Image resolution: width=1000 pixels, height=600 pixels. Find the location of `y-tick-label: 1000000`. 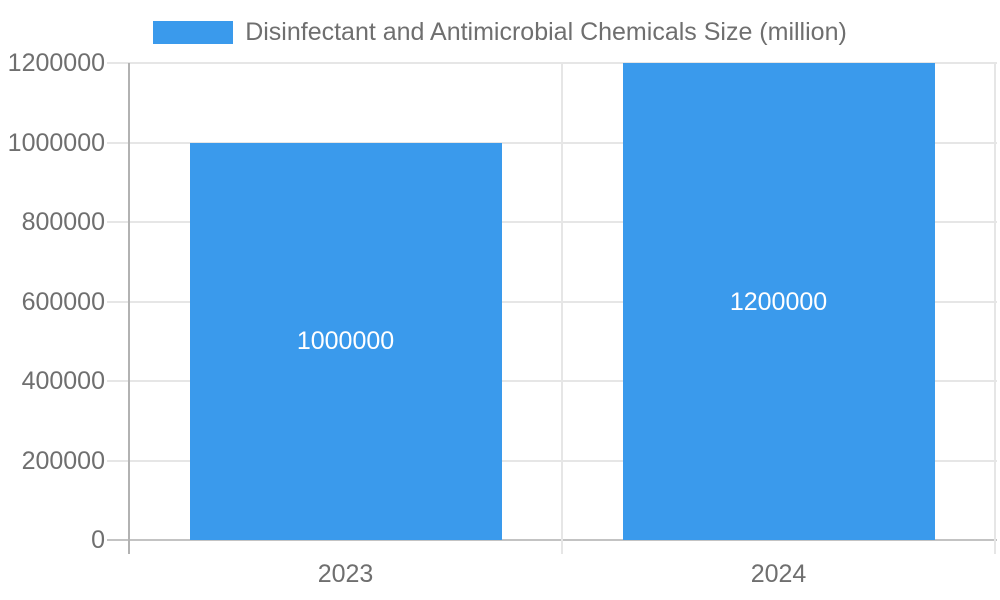

y-tick-label: 1000000 is located at coordinates (56, 142).